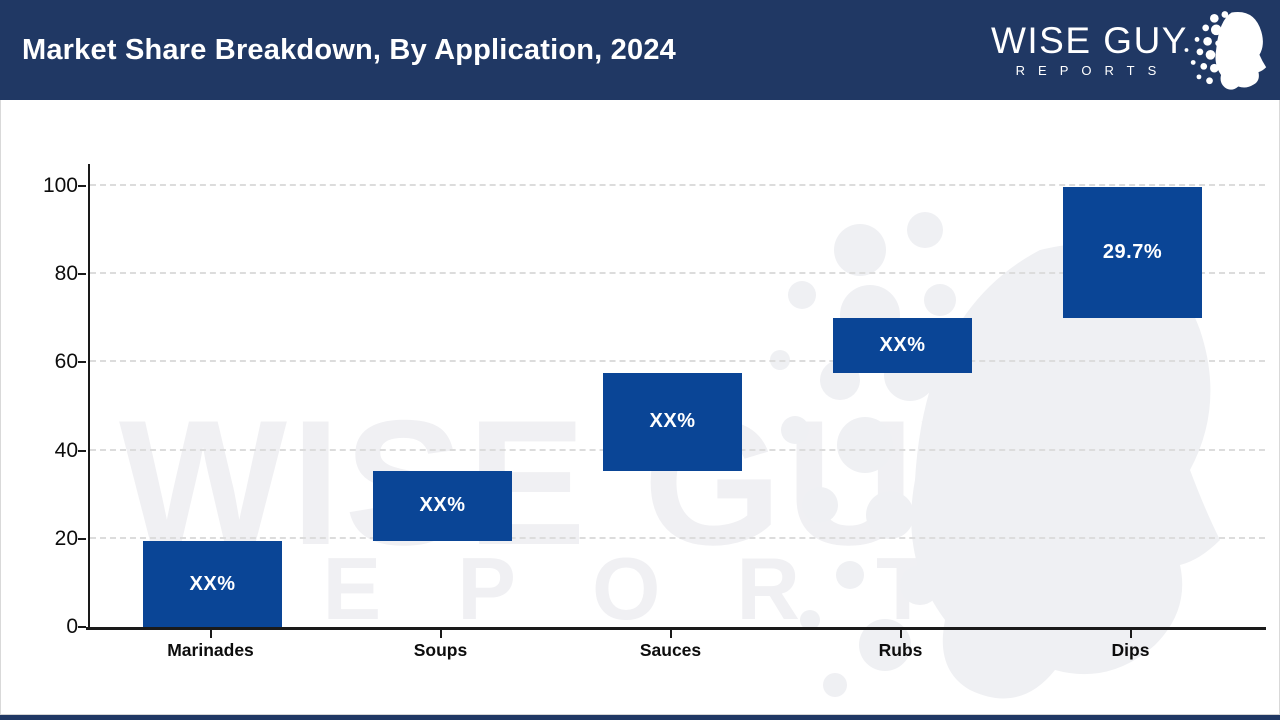 The image size is (1280, 720). Describe the element at coordinates (1130, 650) in the screenshot. I see `x-tick-label-dips: Dips` at that location.